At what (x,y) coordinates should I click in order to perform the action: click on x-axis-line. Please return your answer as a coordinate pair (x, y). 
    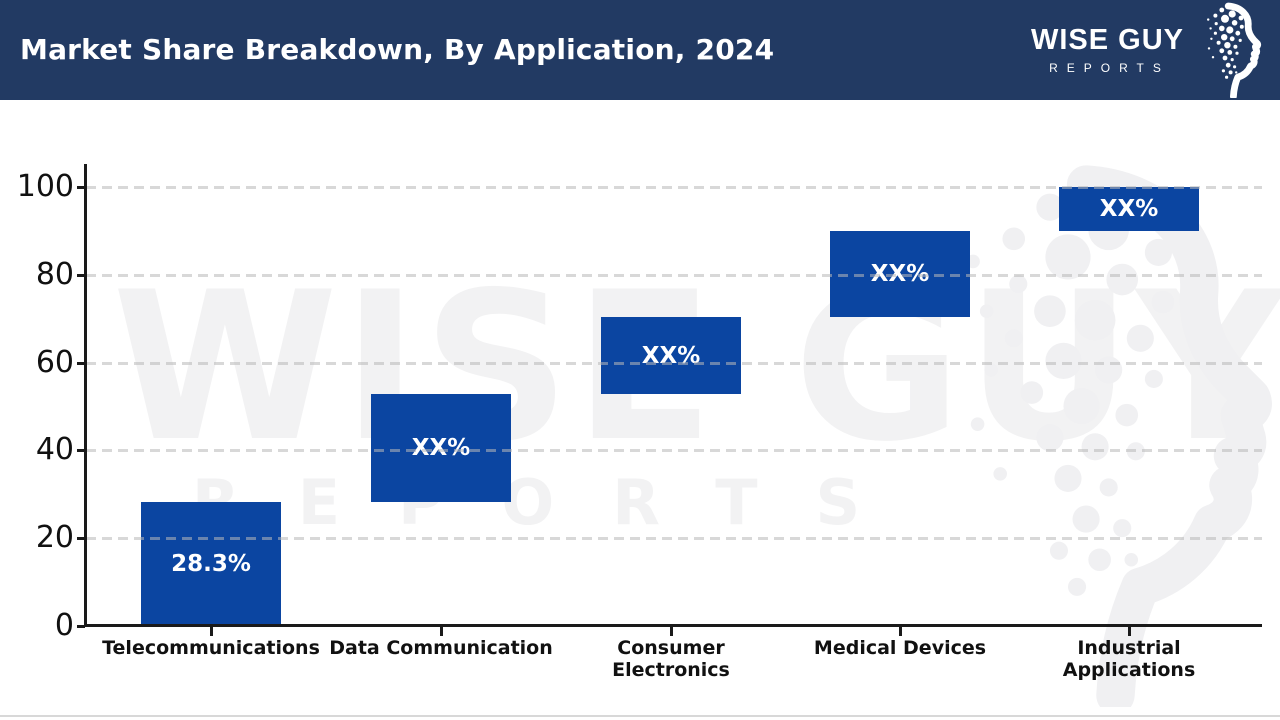
    Looking at the image, I should click on (673, 625).